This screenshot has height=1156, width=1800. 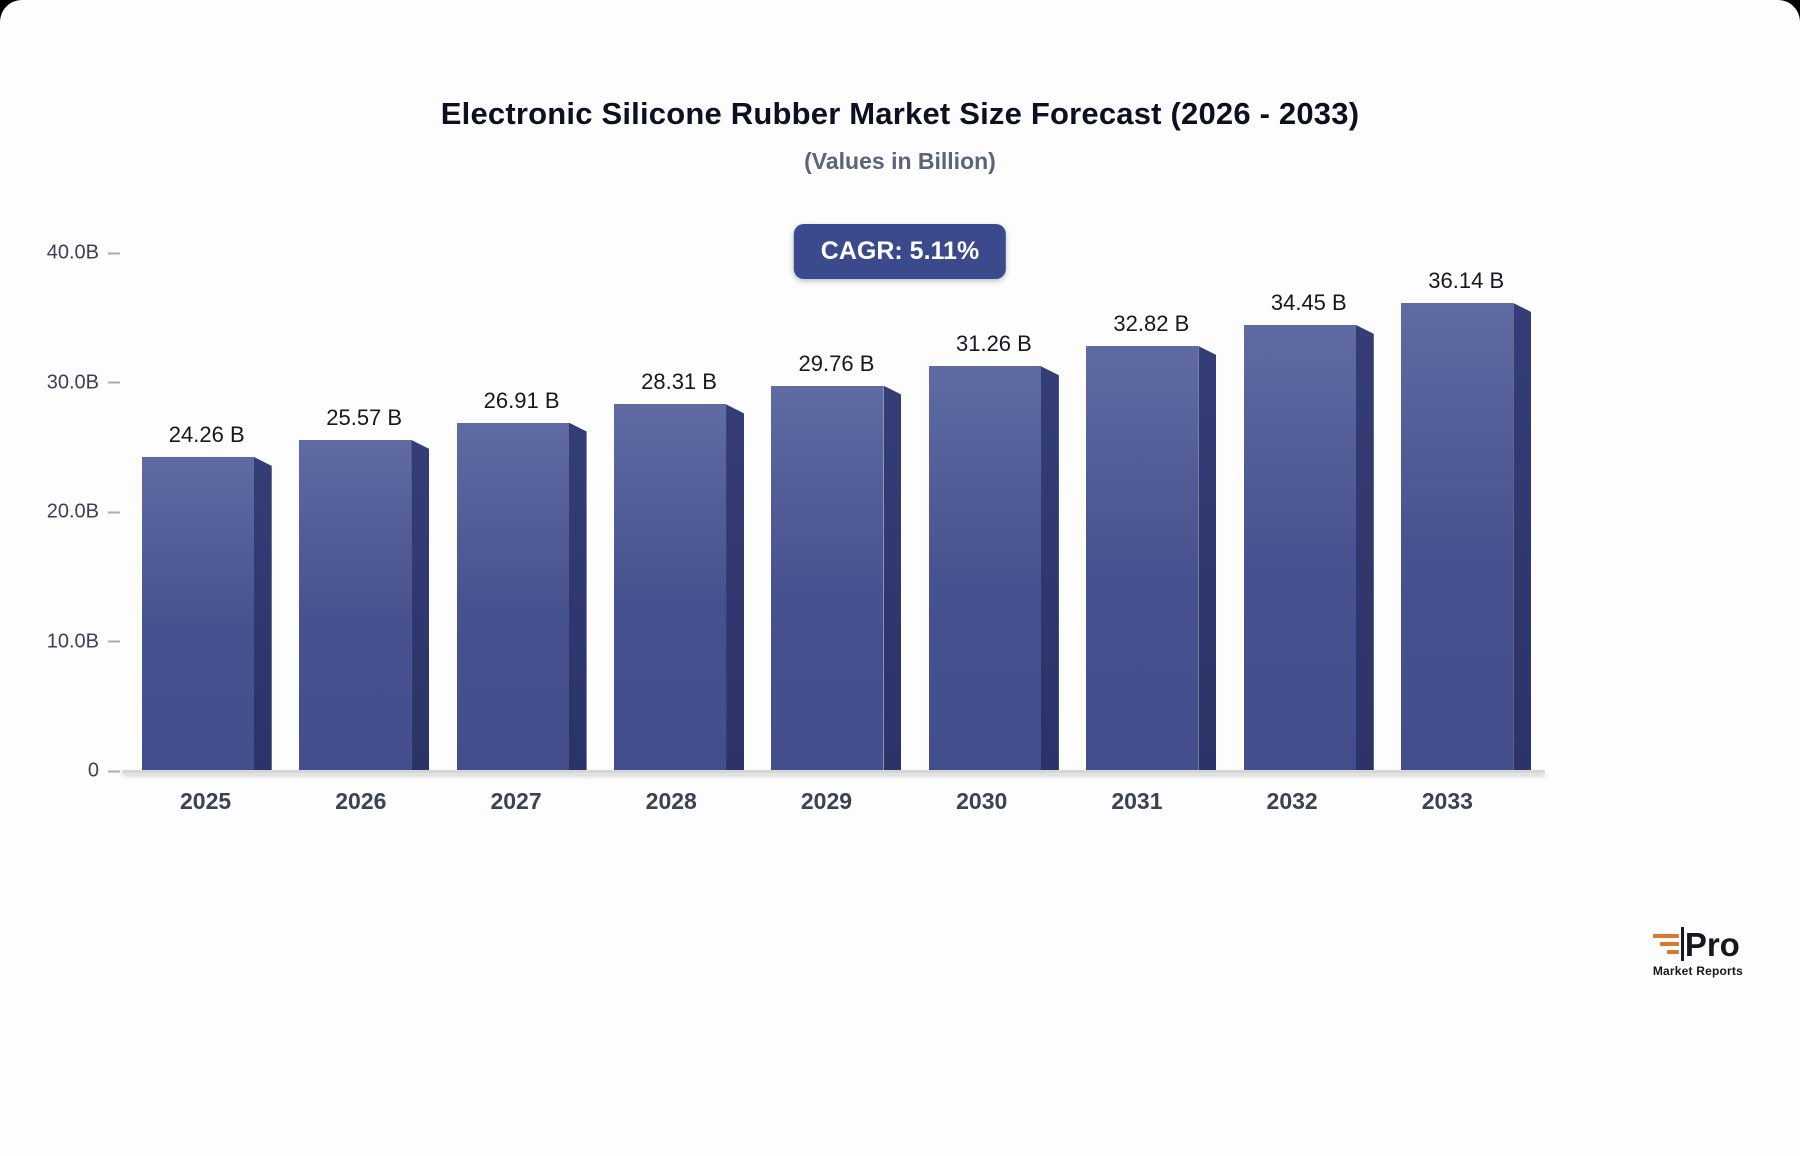 What do you see at coordinates (206, 801) in the screenshot?
I see `x-axis-label: 2025` at bounding box center [206, 801].